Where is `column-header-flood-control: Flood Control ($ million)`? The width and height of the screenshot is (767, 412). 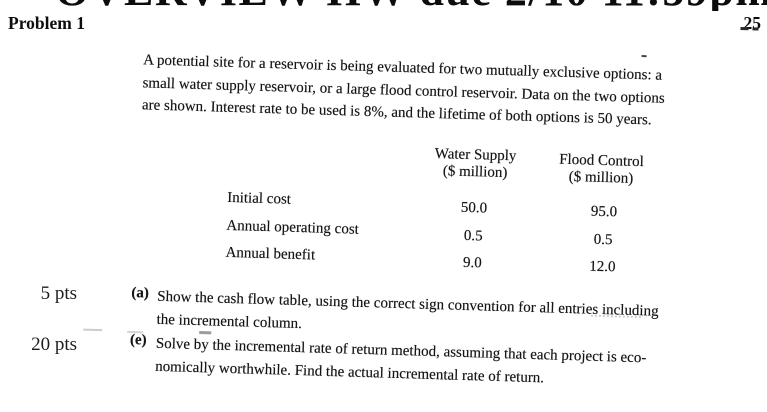
column-header-flood-control: Flood Control ($ million) is located at coordinates (601, 169).